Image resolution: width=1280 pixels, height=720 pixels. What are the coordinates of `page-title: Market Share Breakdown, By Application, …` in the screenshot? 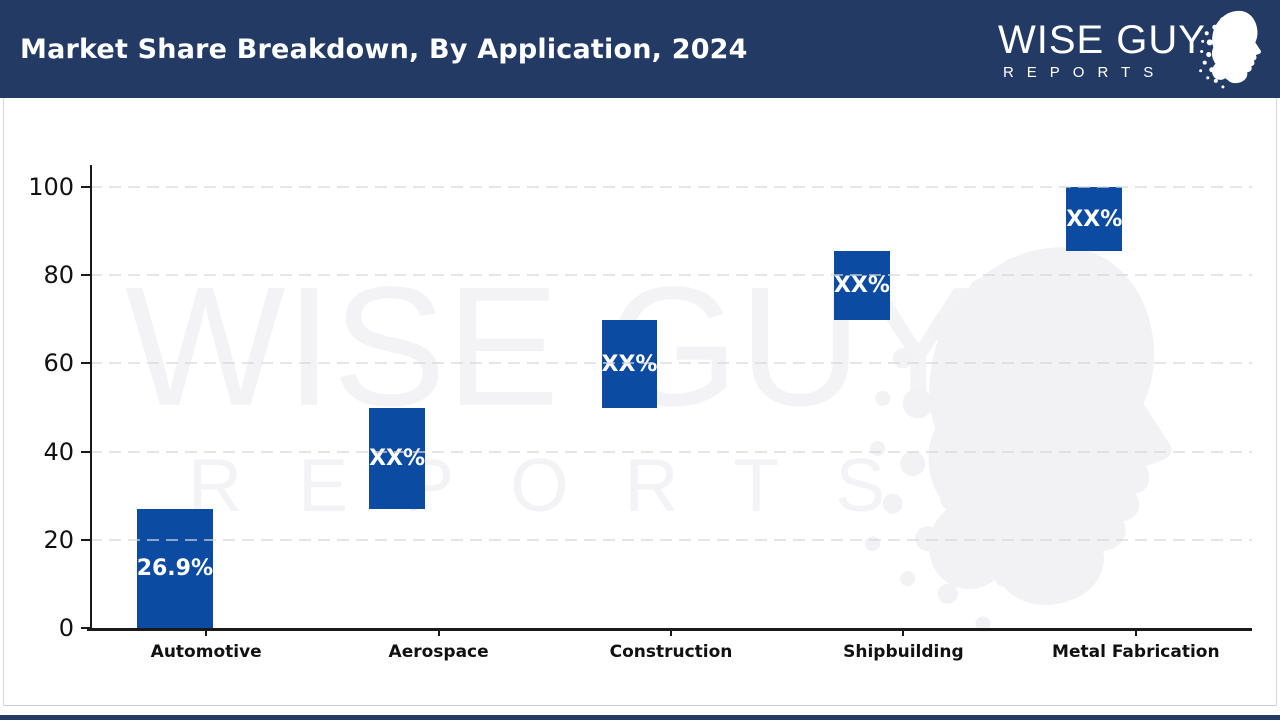 It's located at (384, 49).